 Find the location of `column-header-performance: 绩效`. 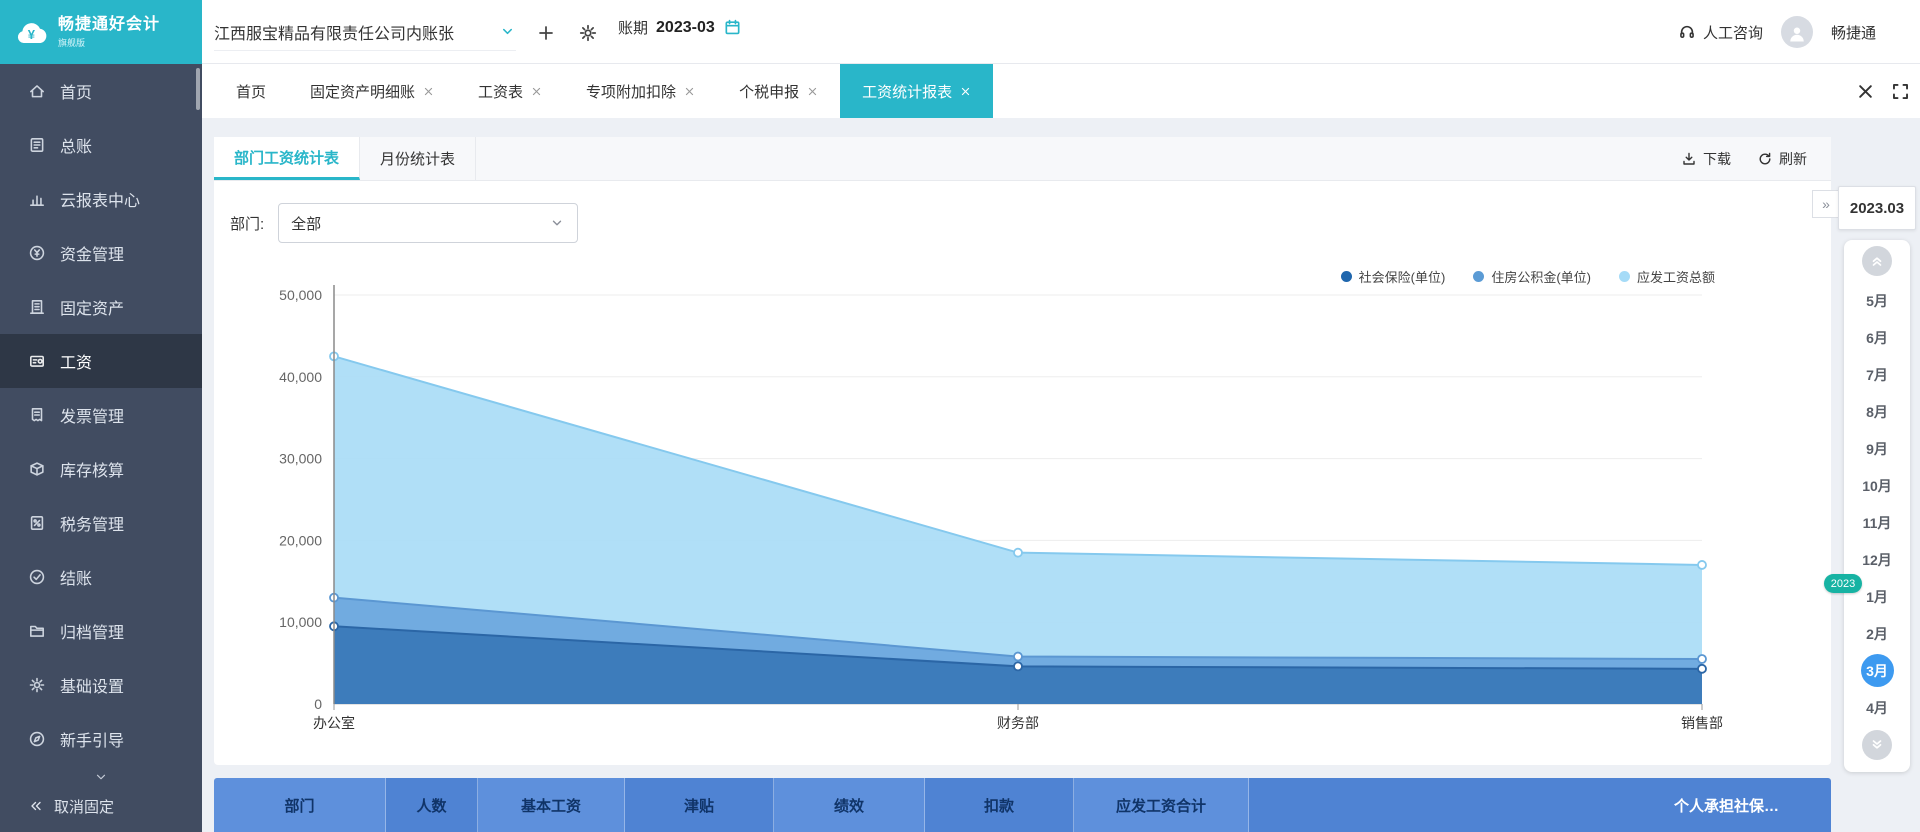

column-header-performance: 绩效 is located at coordinates (849, 805).